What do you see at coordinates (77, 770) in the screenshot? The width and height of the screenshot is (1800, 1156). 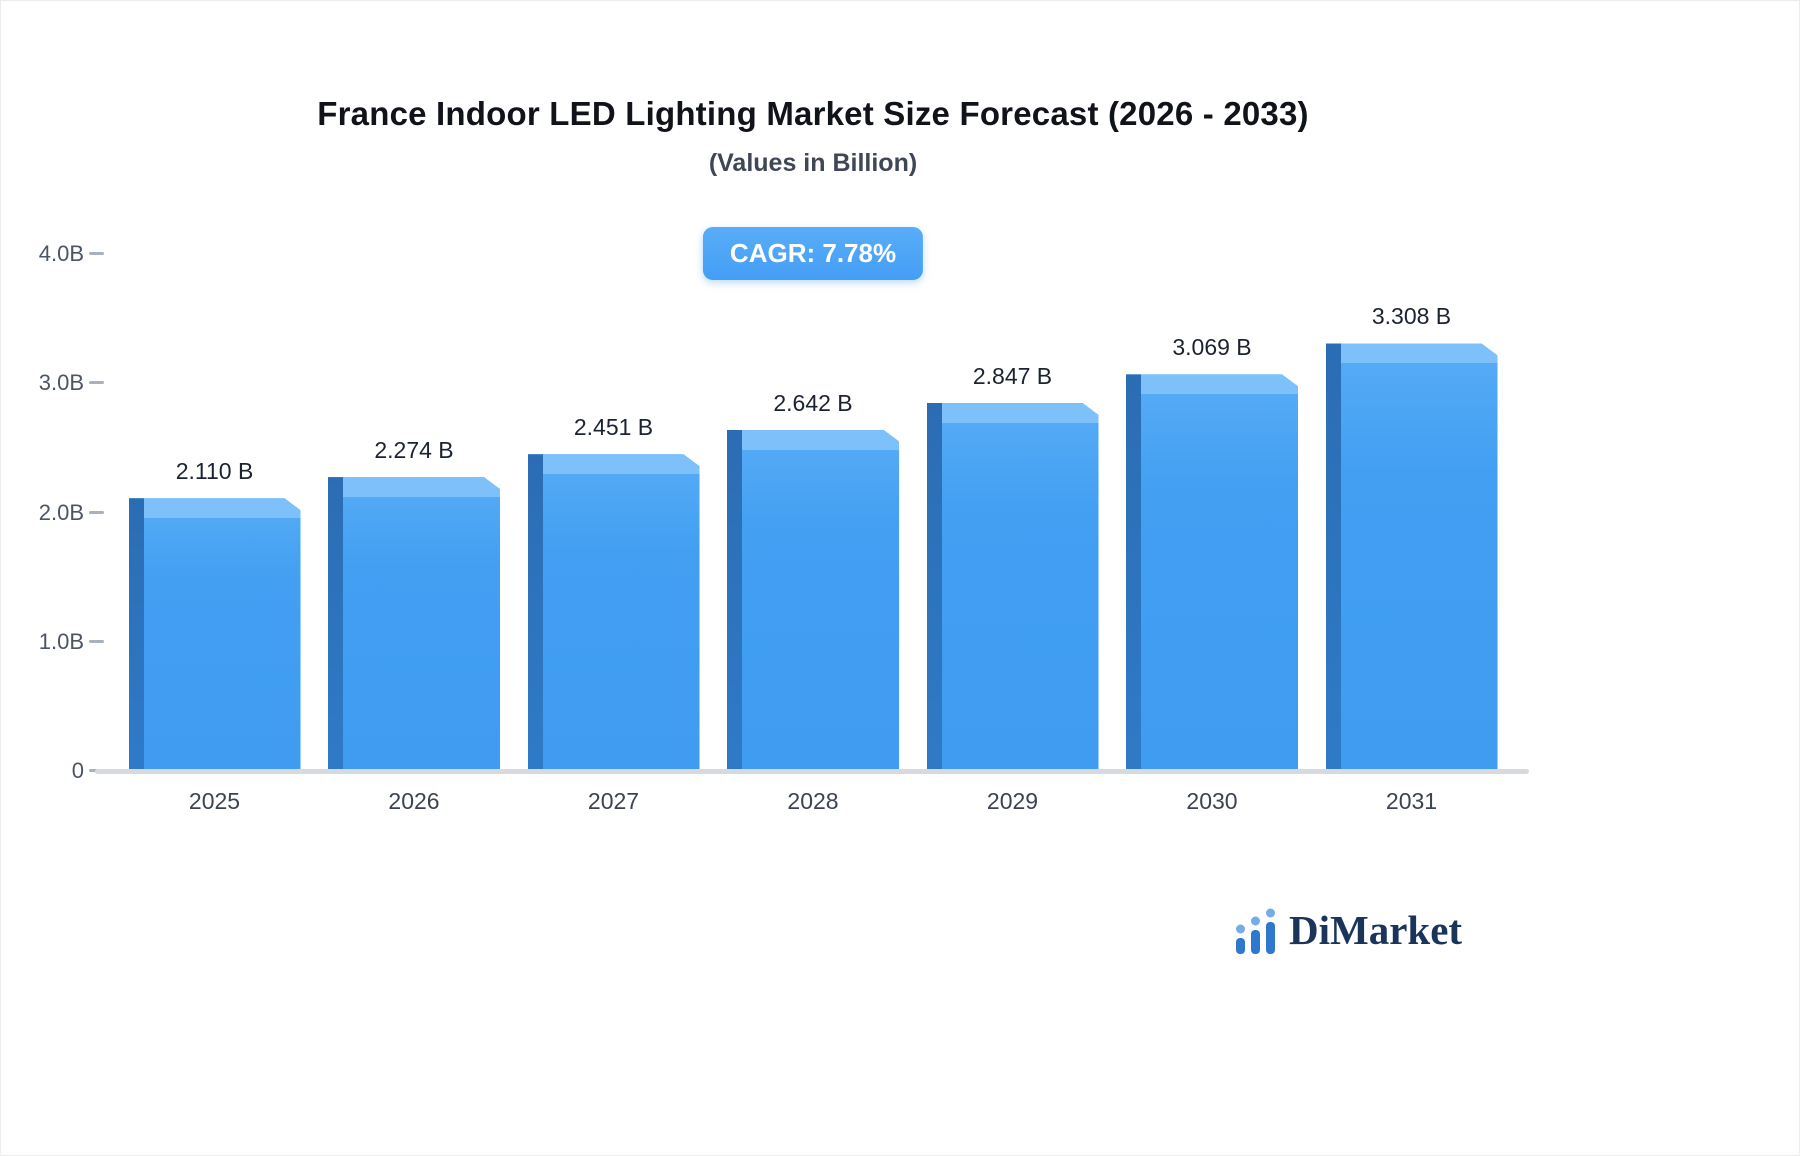 I see `y-axis-label: 0` at bounding box center [77, 770].